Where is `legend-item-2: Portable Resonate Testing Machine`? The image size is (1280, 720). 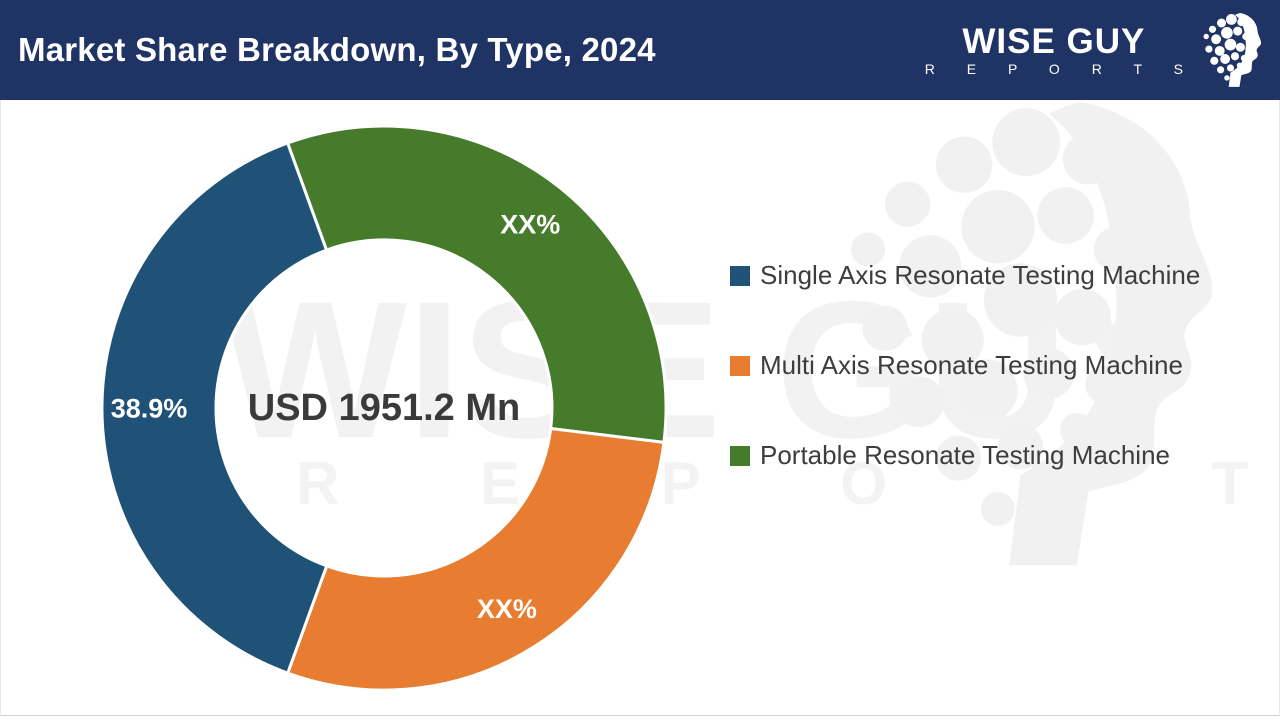
legend-item-2: Portable Resonate Testing Machine is located at coordinates (965, 455).